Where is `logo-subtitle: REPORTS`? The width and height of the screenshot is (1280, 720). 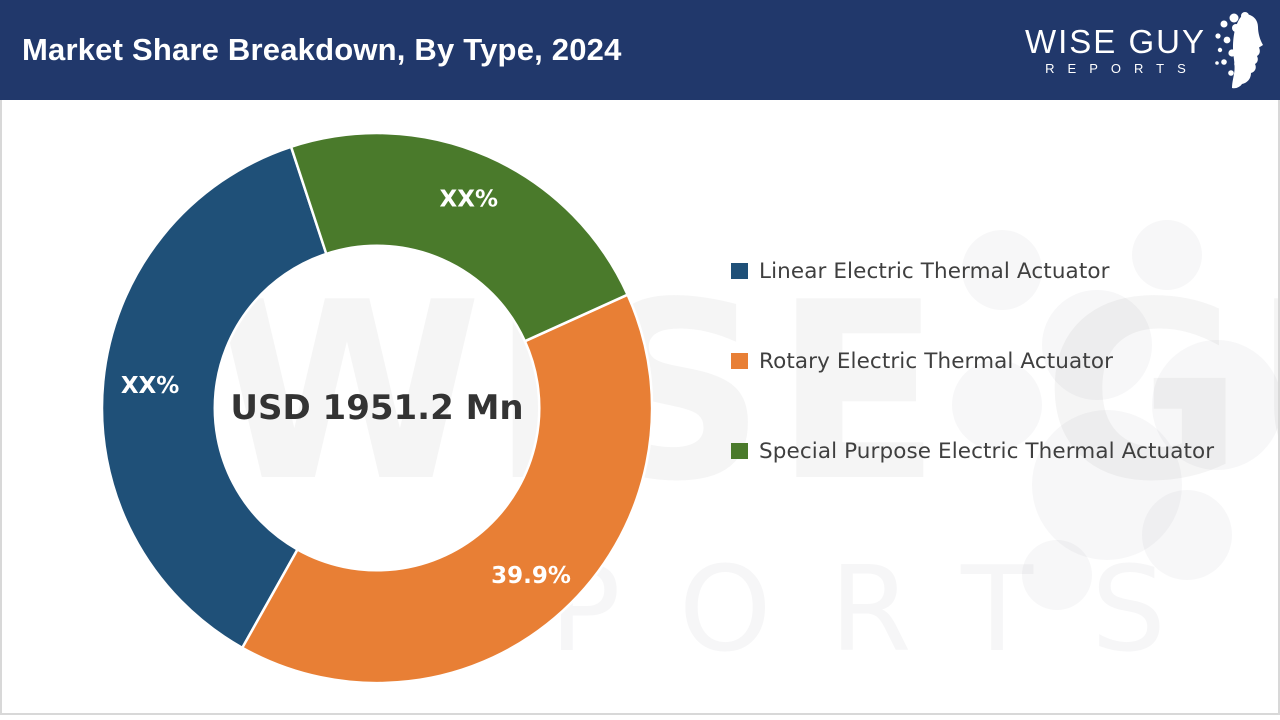 logo-subtitle: REPORTS is located at coordinates (1122, 68).